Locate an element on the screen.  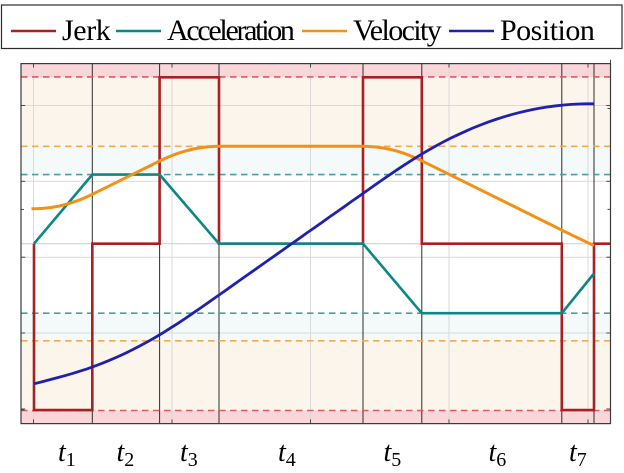
svg-text: Acceleration is located at coordinates (231, 30).